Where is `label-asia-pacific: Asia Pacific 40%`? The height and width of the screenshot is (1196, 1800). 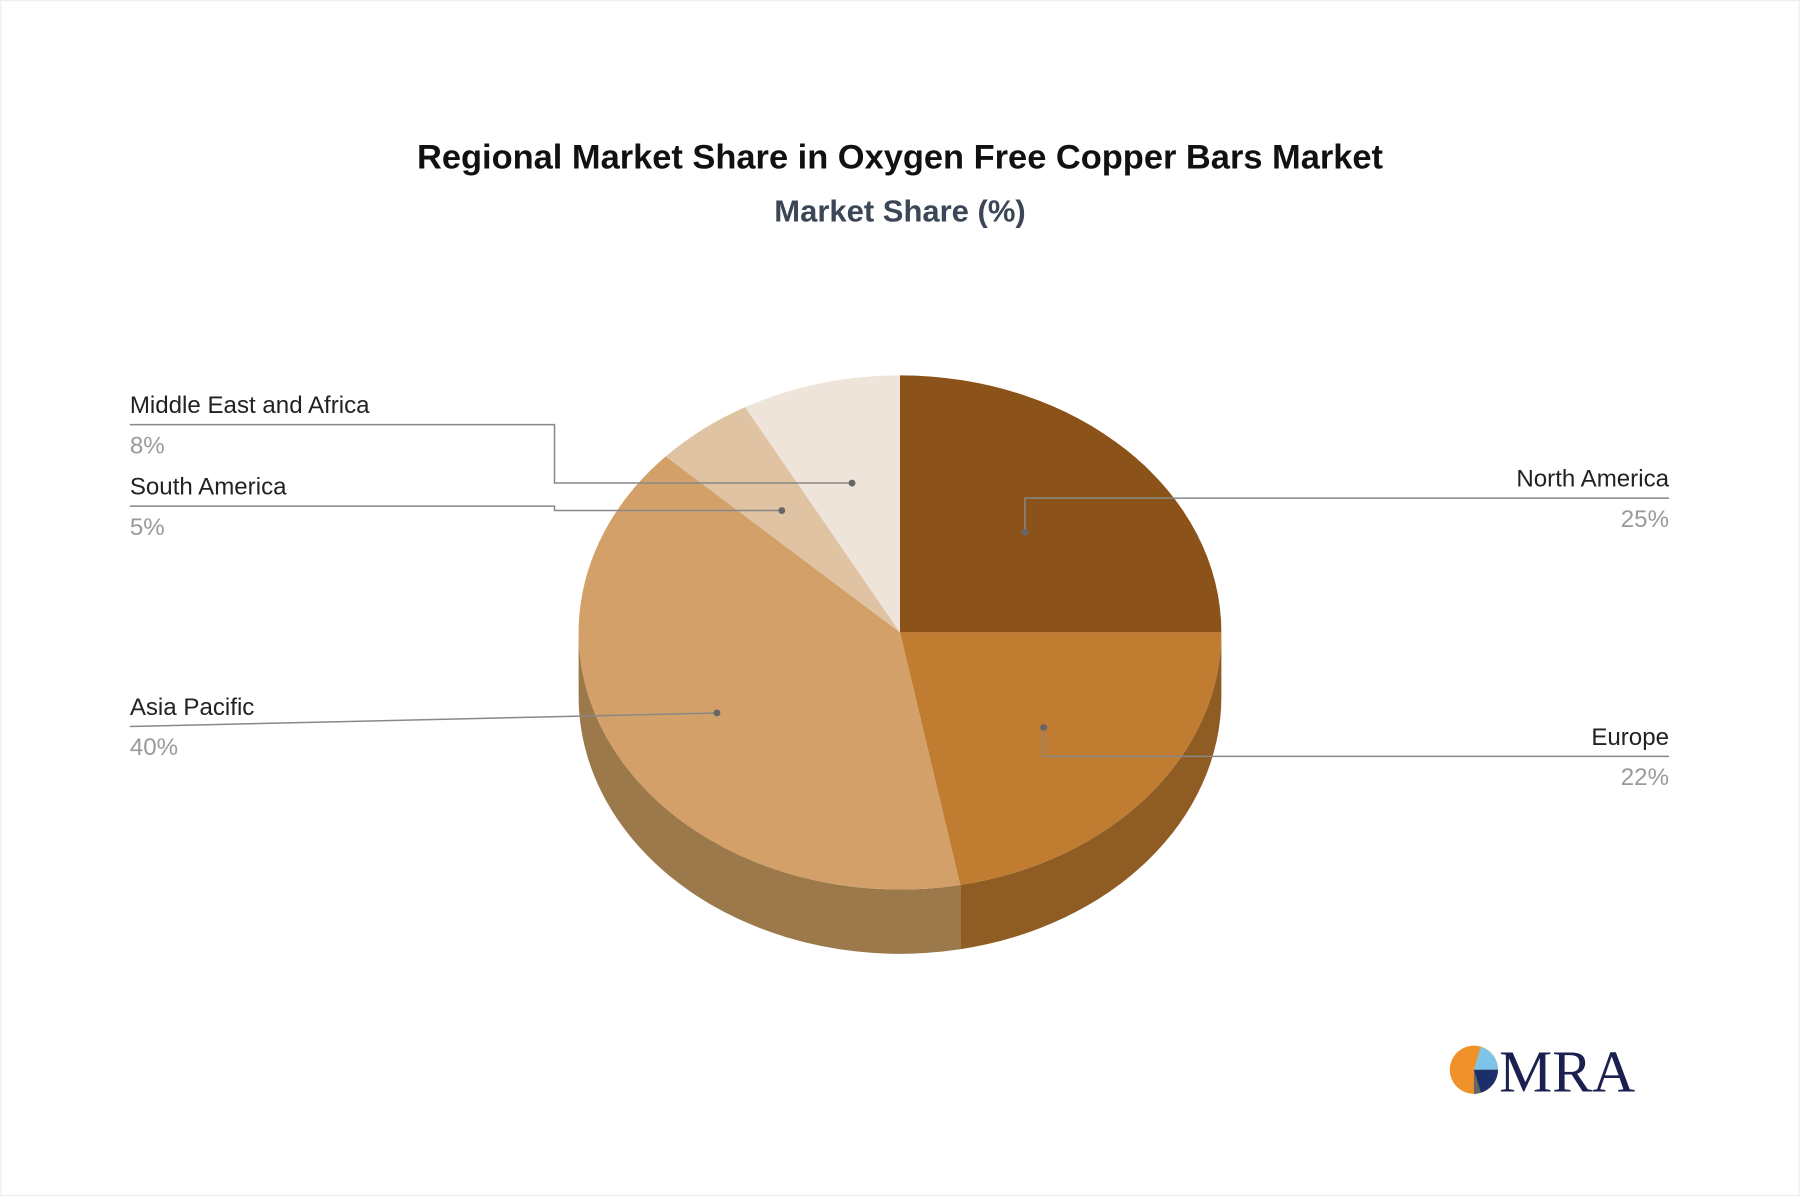 label-asia-pacific: Asia Pacific 40% is located at coordinates (425, 727).